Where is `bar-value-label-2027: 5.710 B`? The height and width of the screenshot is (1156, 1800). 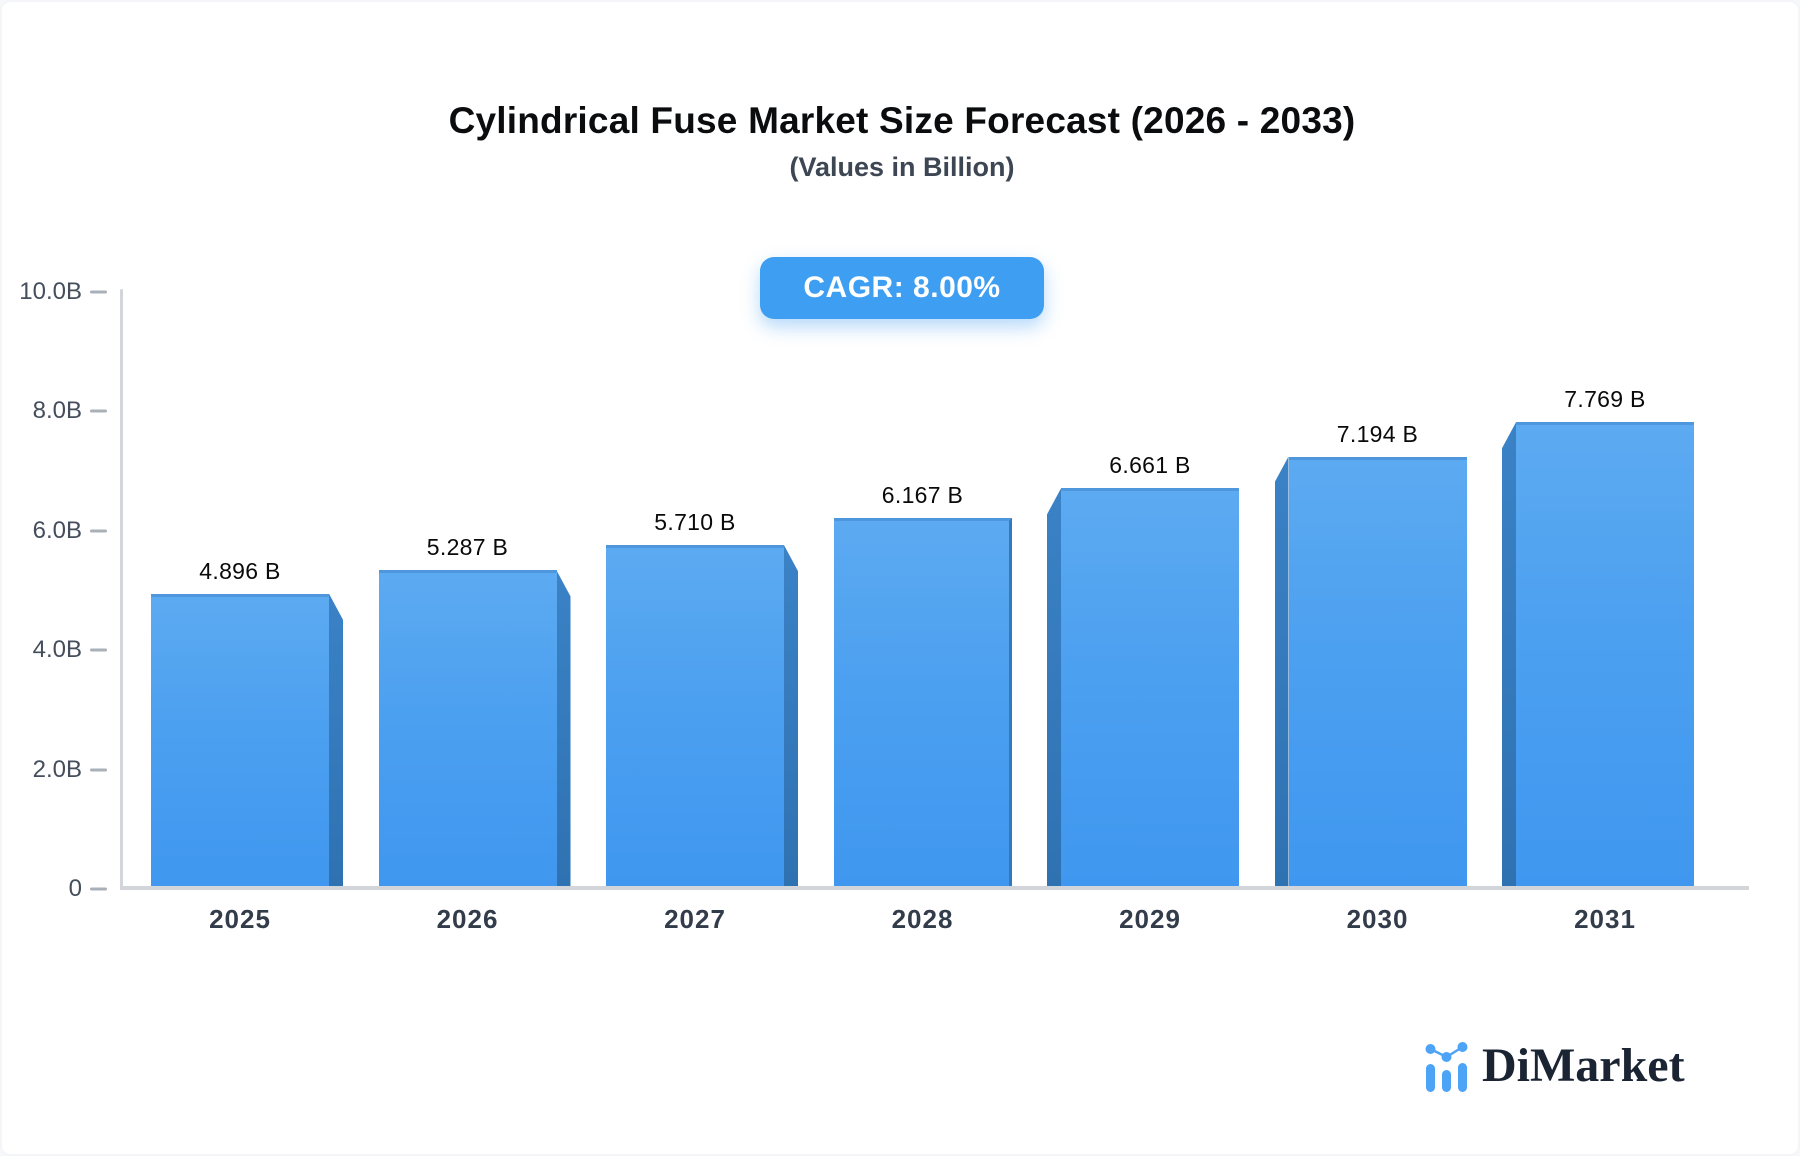
bar-value-label-2027: 5.710 B is located at coordinates (695, 522).